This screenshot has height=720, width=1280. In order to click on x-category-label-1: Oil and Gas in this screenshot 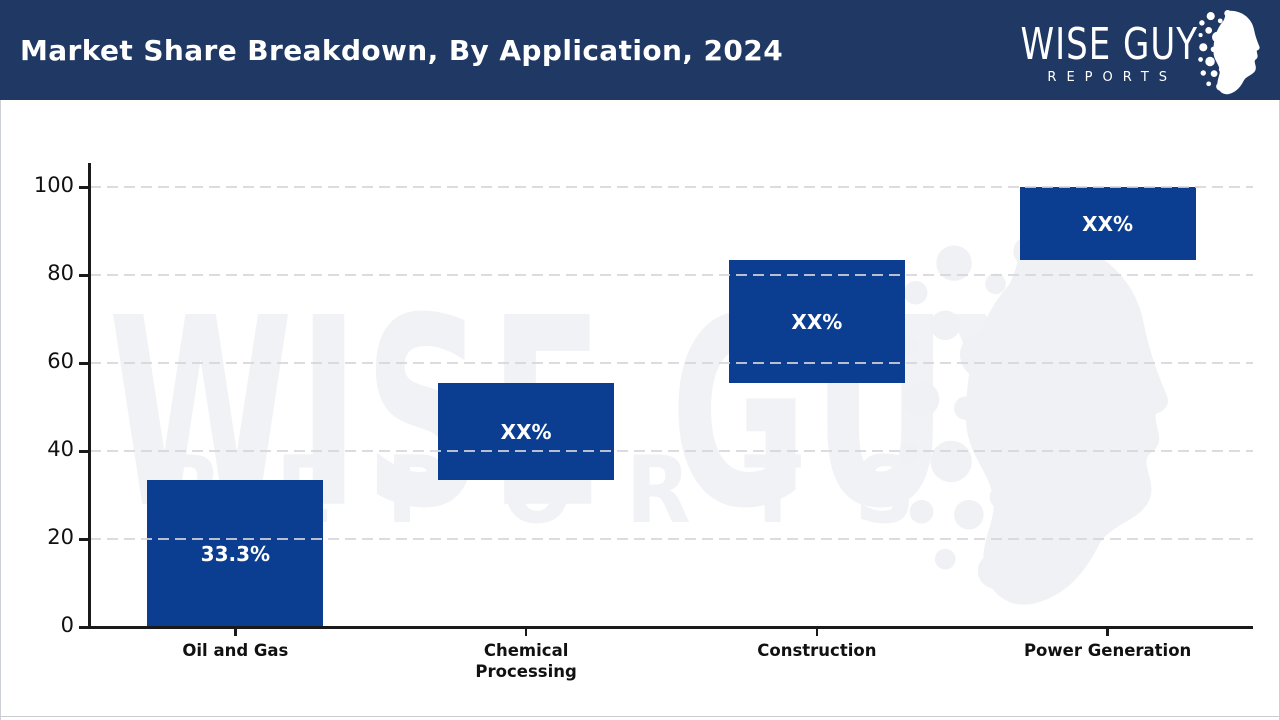, I will do `click(235, 650)`.